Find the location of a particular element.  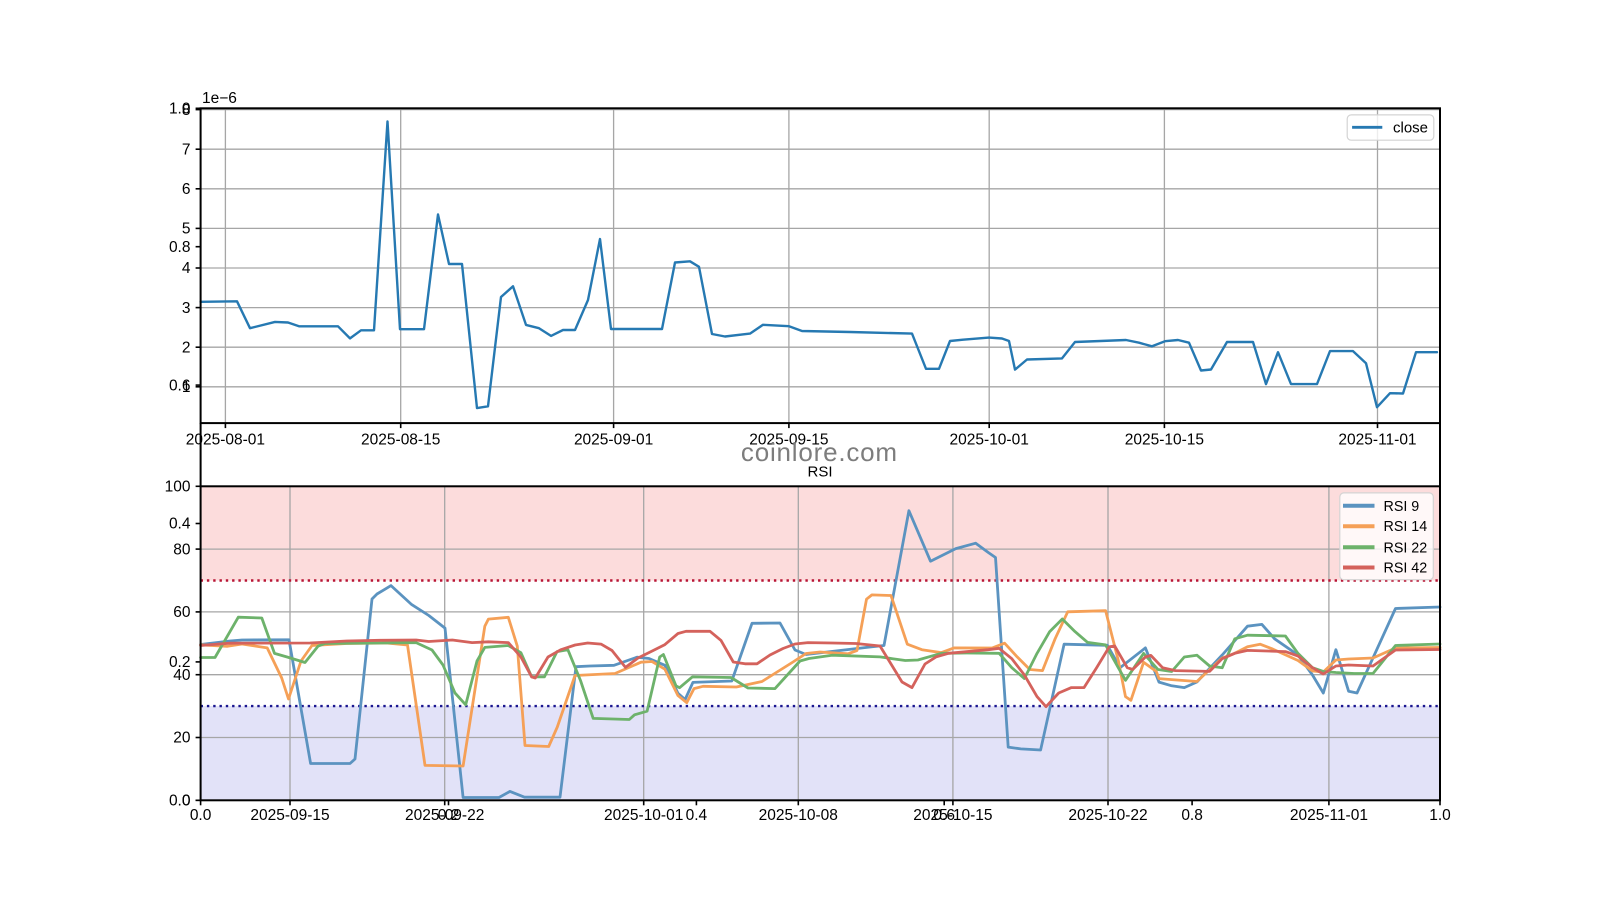

svg-text: 2025-09-01 is located at coordinates (613, 440).